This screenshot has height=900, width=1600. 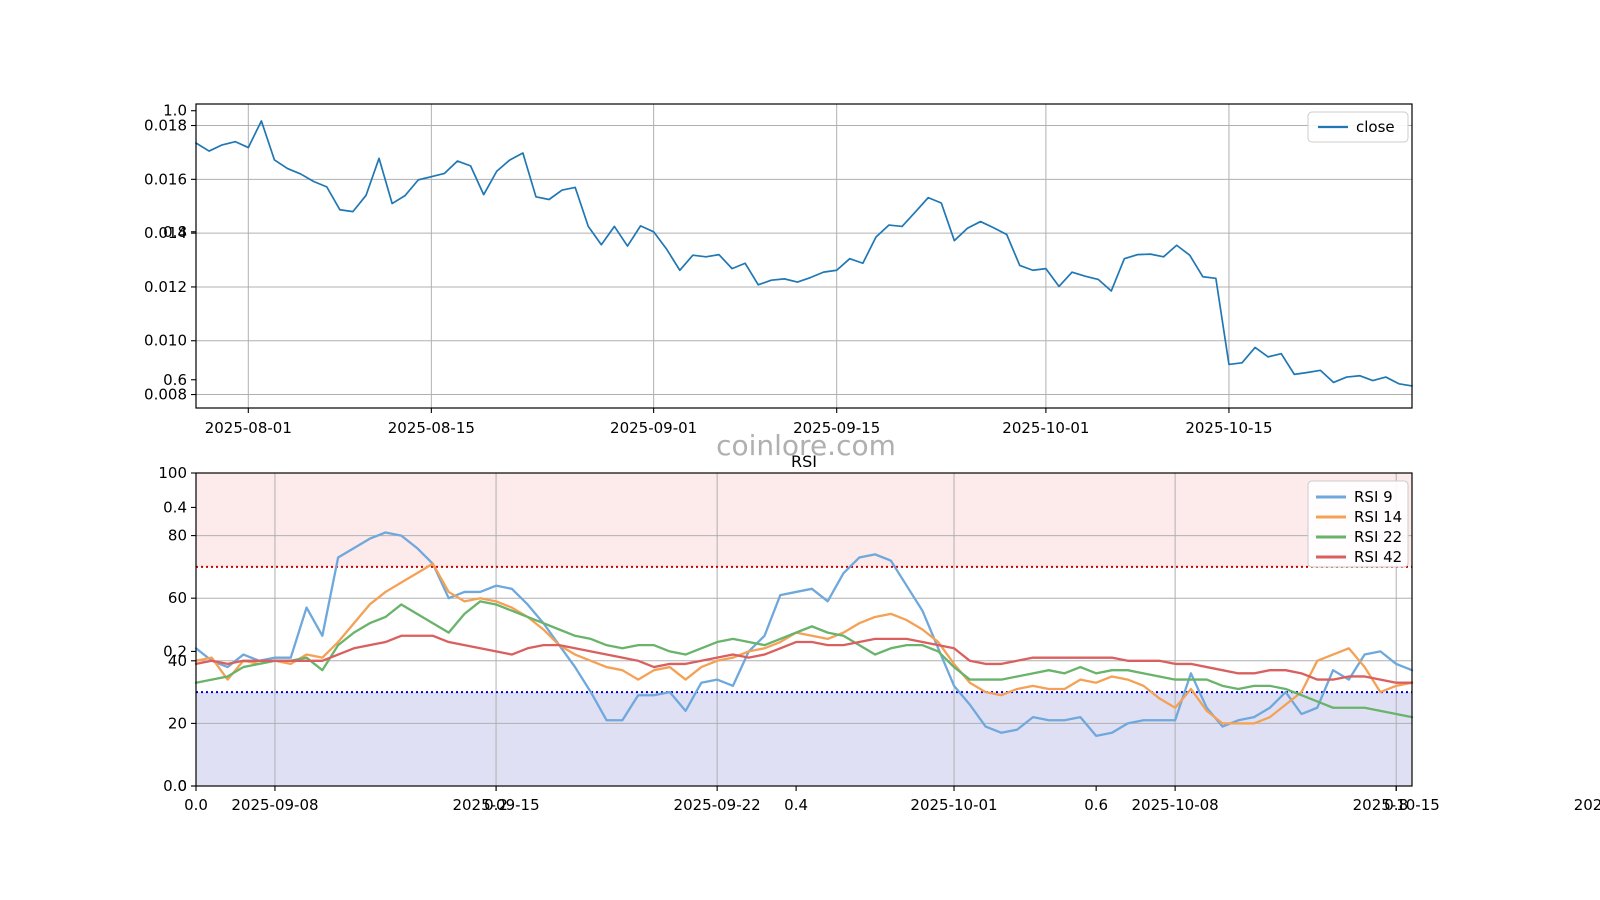 What do you see at coordinates (165, 126) in the screenshot?
I see `y-tick-label-price: 0.018` at bounding box center [165, 126].